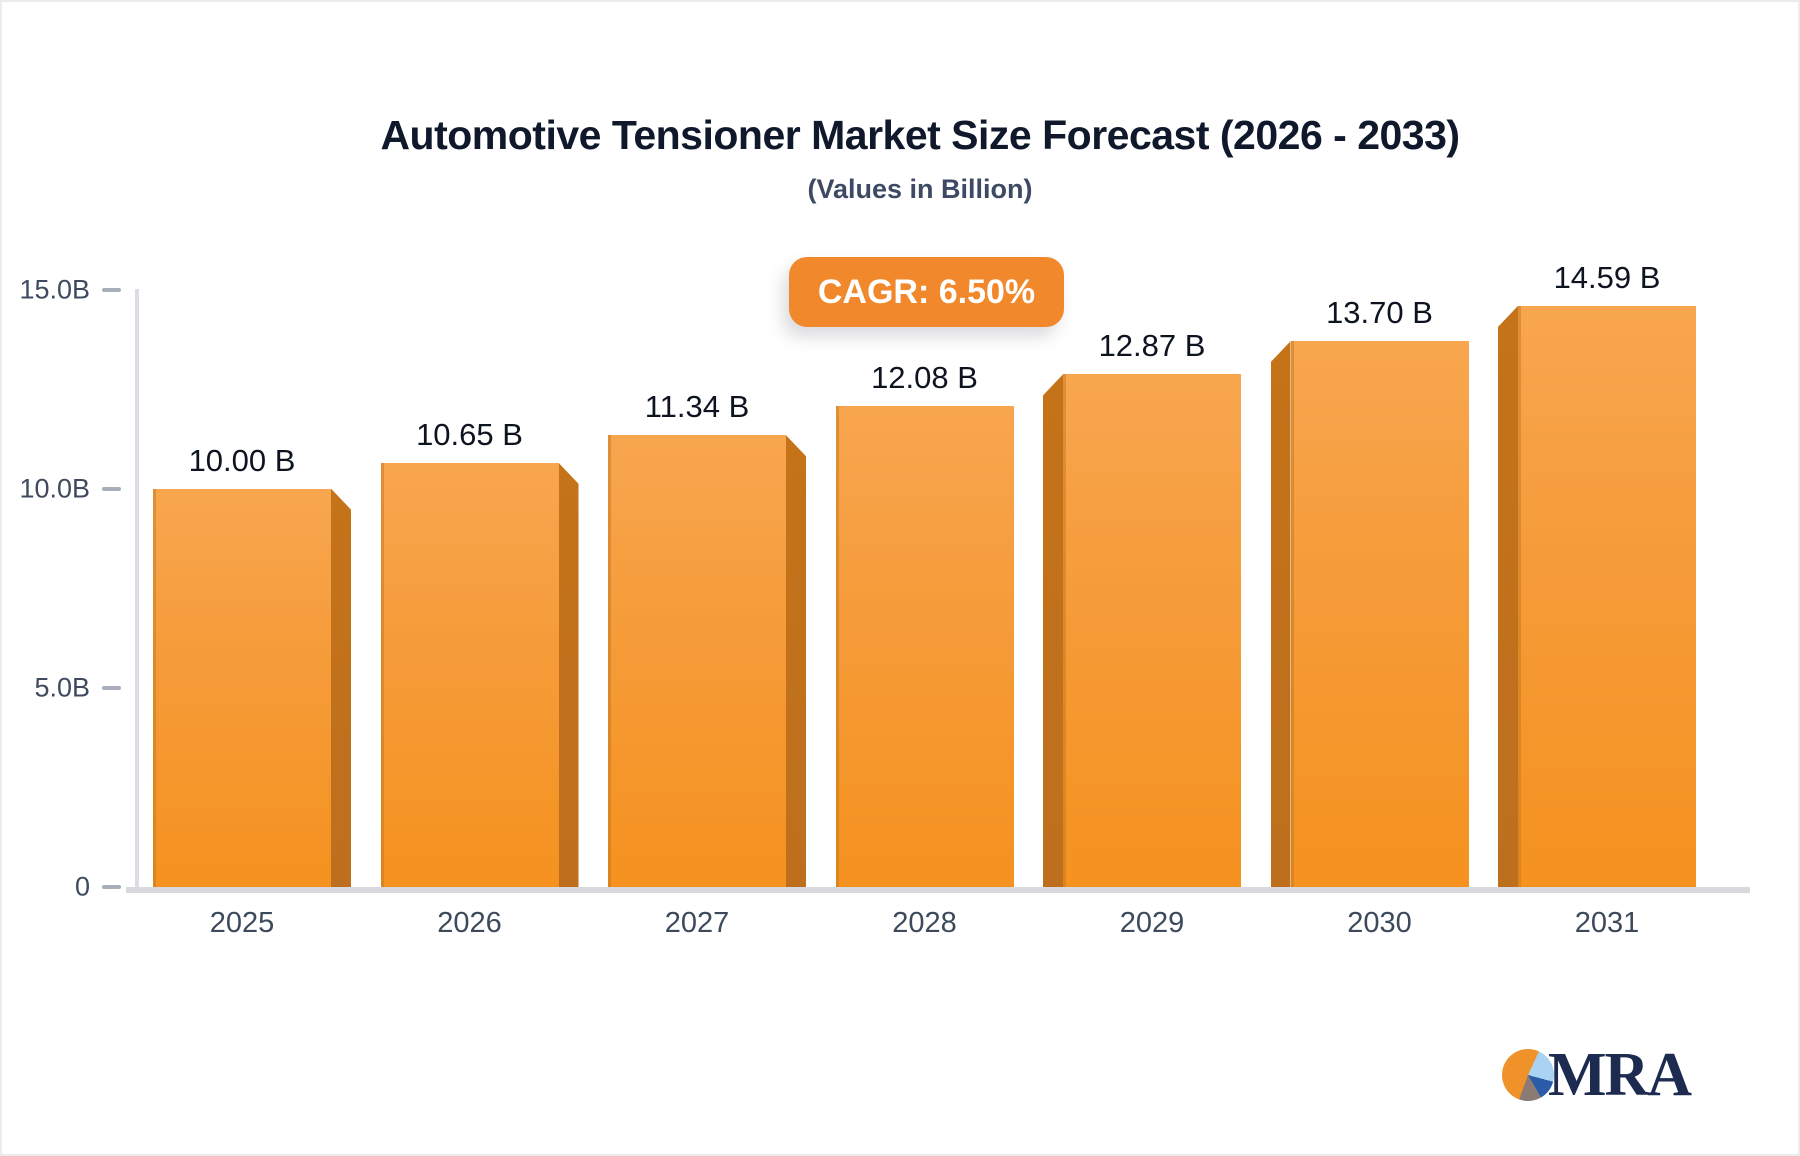  I want to click on page-subtitle: (Values in Billion), so click(920, 189).